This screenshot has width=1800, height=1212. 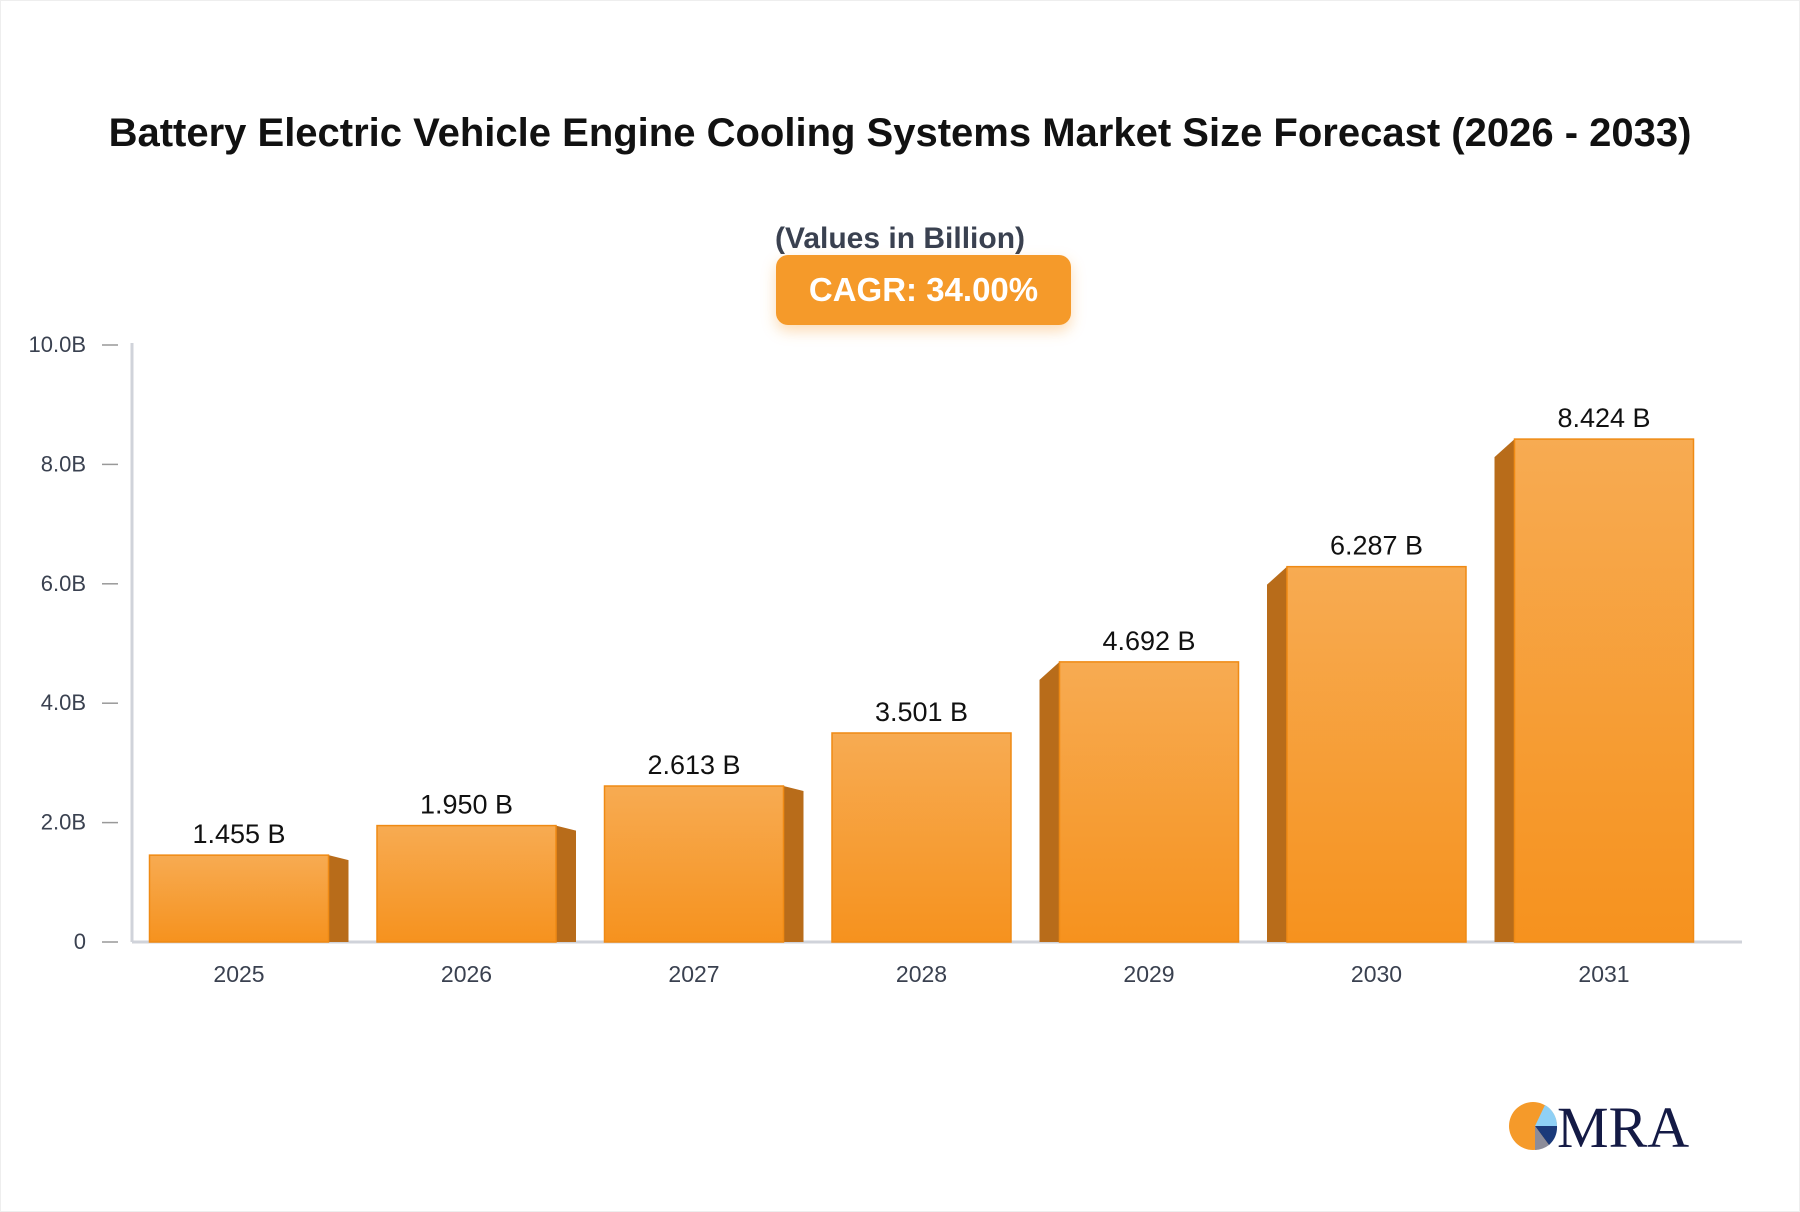 I want to click on svg-text: MRA, so click(x=1623, y=1125).